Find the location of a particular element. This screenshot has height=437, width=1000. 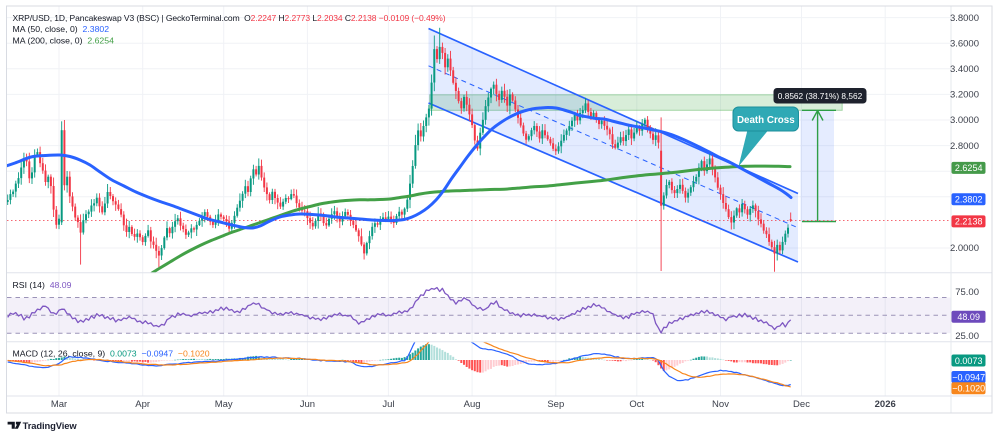

svg-text: −0.0947 is located at coordinates (968, 377).